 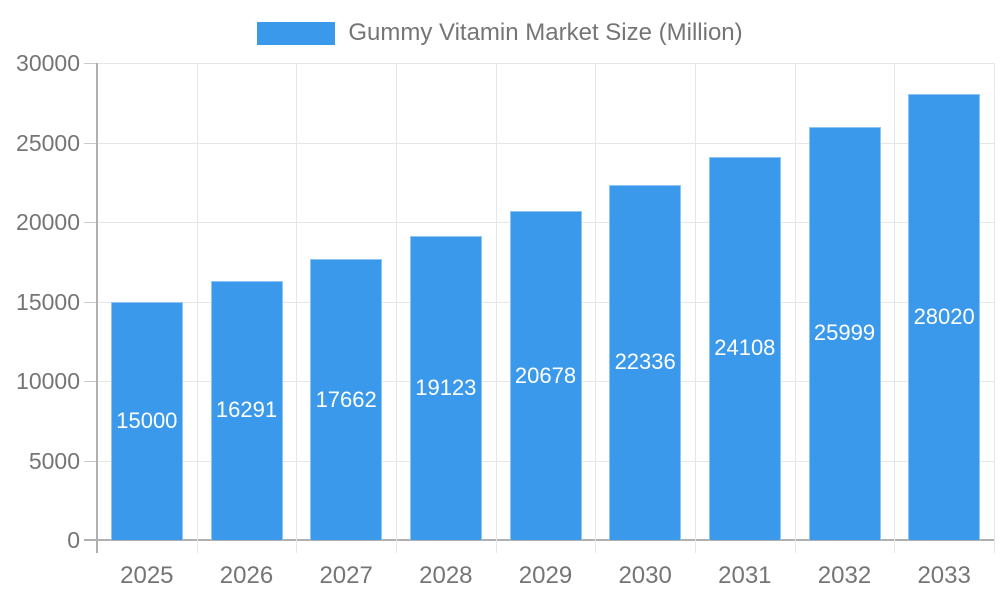 I want to click on chart-legend: Gummy Vitamin Market Size (Million), so click(x=500, y=33).